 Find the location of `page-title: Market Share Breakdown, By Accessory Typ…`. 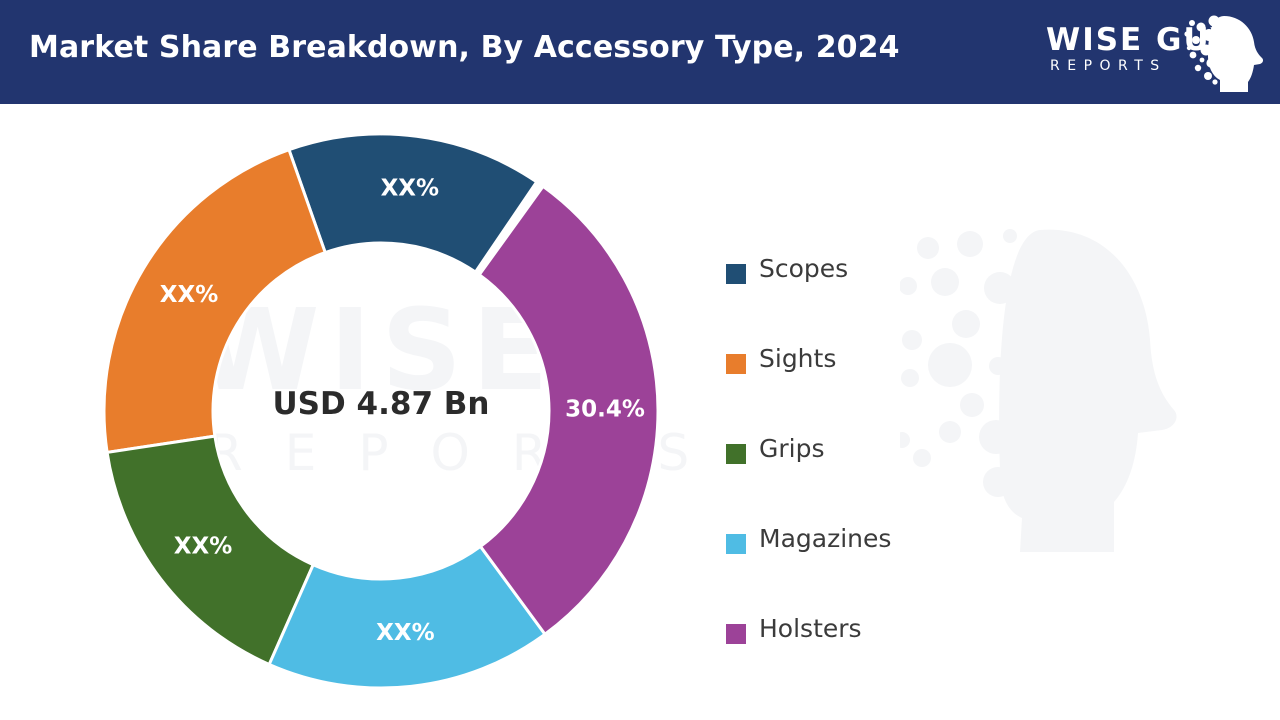

page-title: Market Share Breakdown, By Accessory Typ… is located at coordinates (464, 47).